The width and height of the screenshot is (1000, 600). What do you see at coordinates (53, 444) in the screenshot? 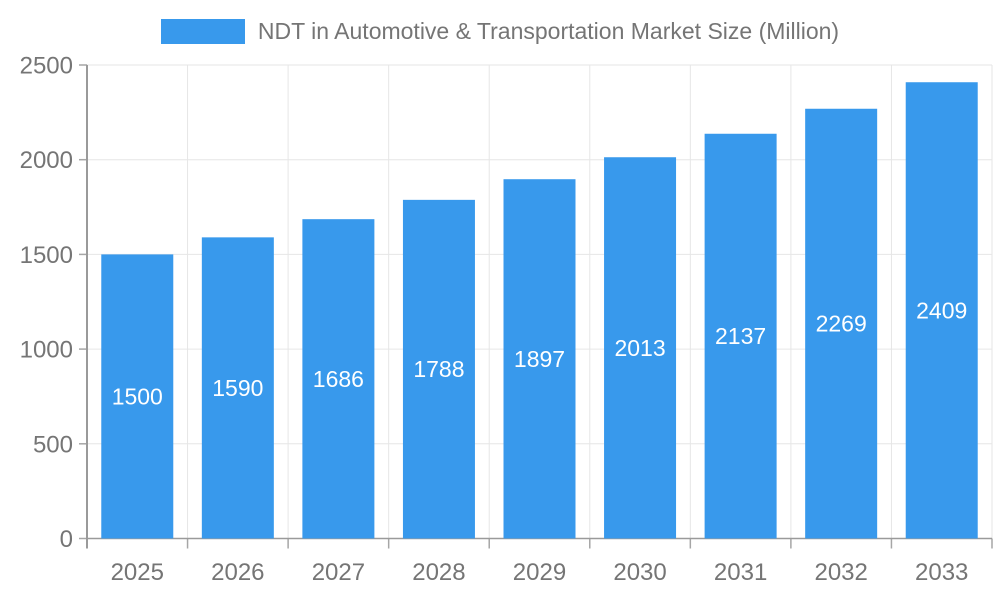
I see `y-tick-label: 500` at bounding box center [53, 444].